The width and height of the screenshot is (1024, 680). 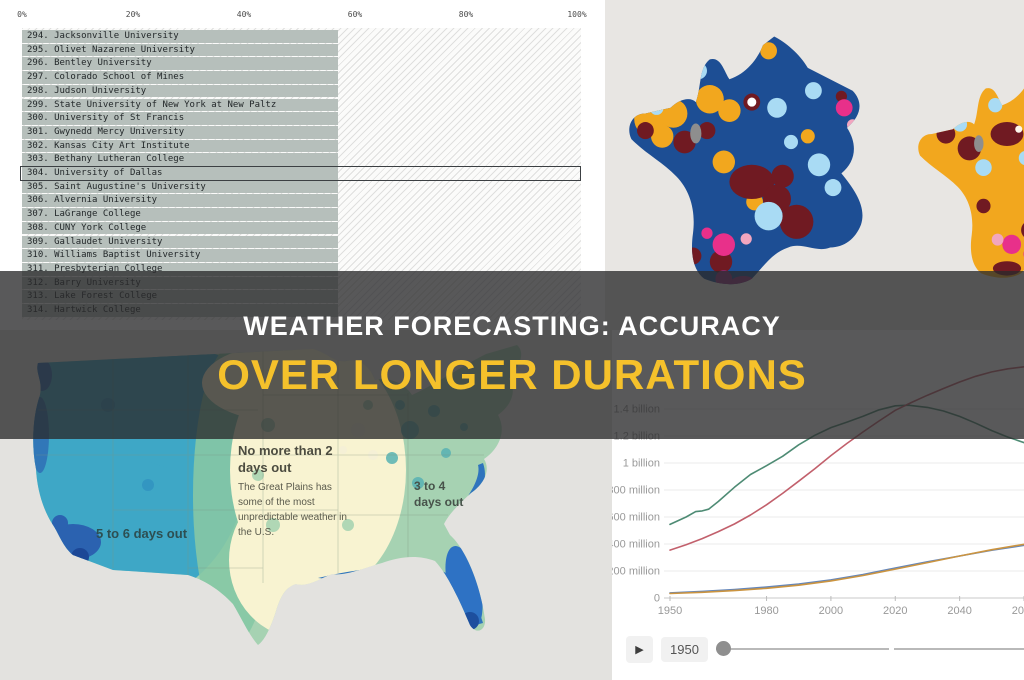 I want to click on ranking-row: 304. University of Dallas, so click(x=180, y=173).